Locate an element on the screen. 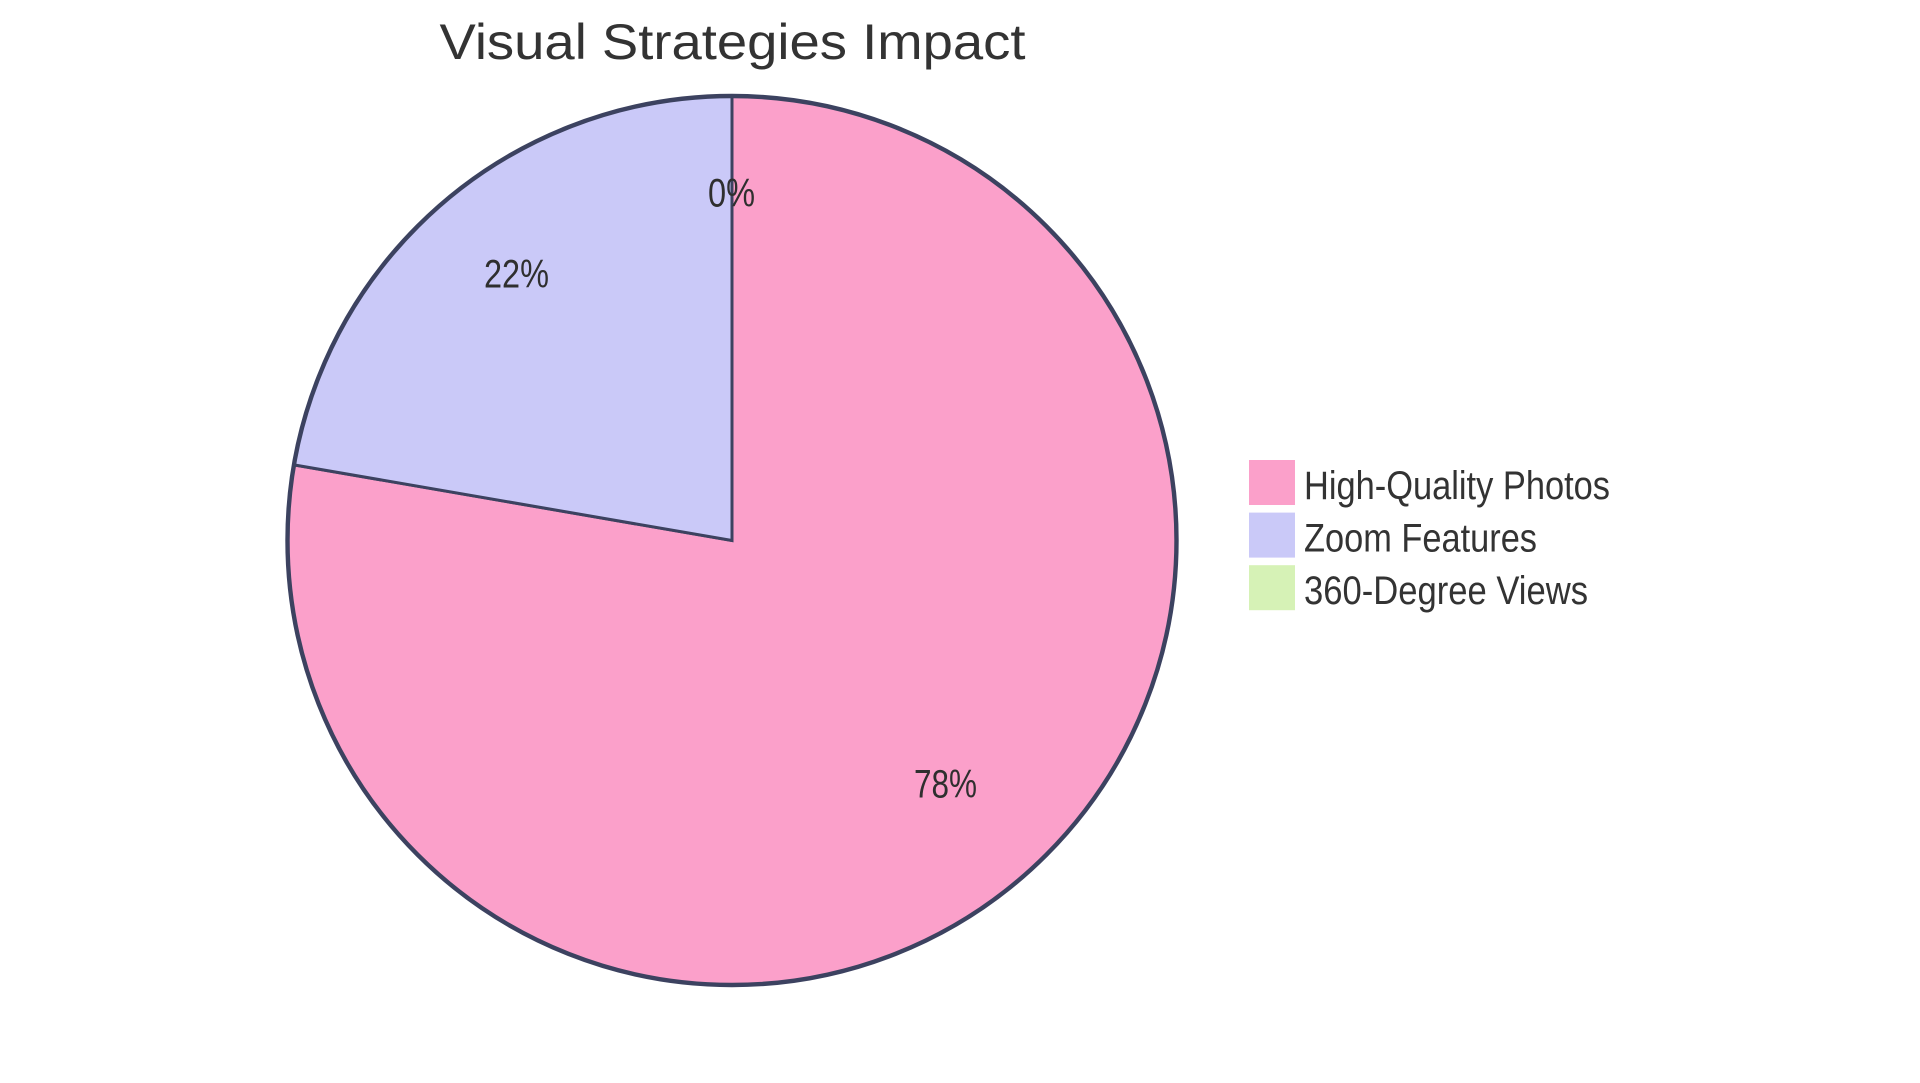 Image resolution: width=1920 pixels, height=1083 pixels. svg-text: High-Quality Photos is located at coordinates (1457, 486).